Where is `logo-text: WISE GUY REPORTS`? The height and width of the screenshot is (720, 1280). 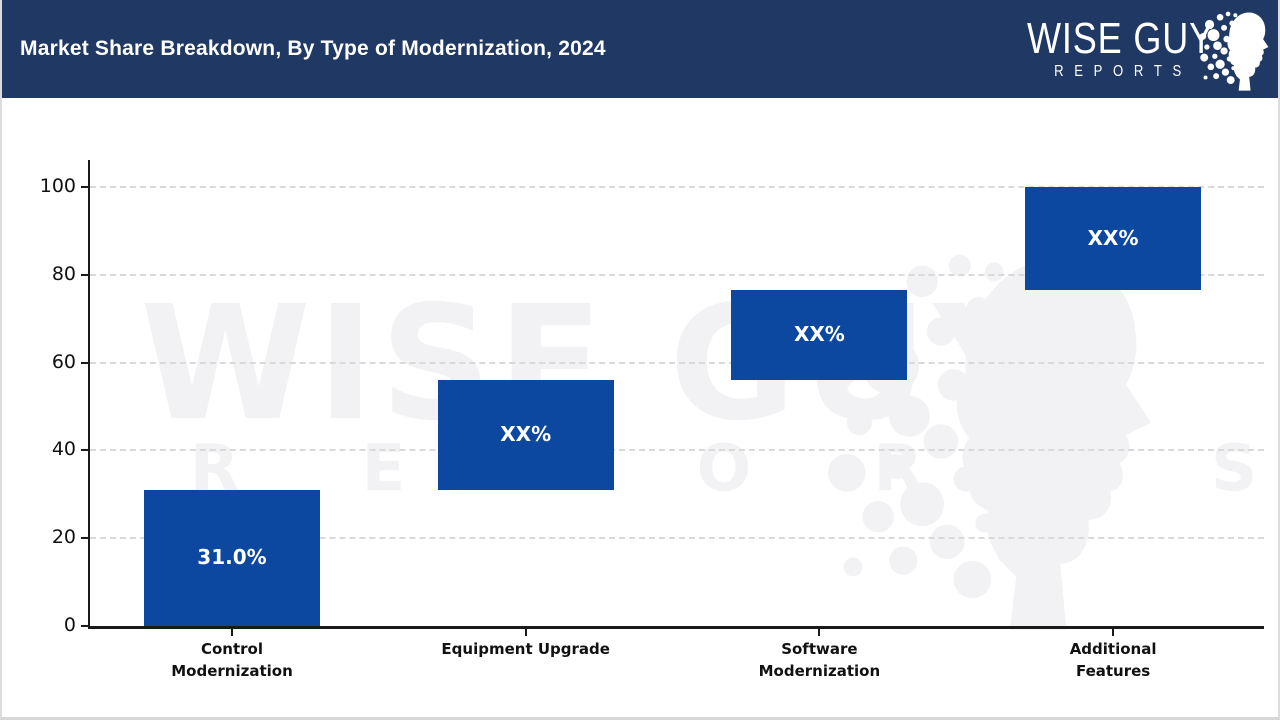 logo-text: WISE GUY REPORTS is located at coordinates (1120, 49).